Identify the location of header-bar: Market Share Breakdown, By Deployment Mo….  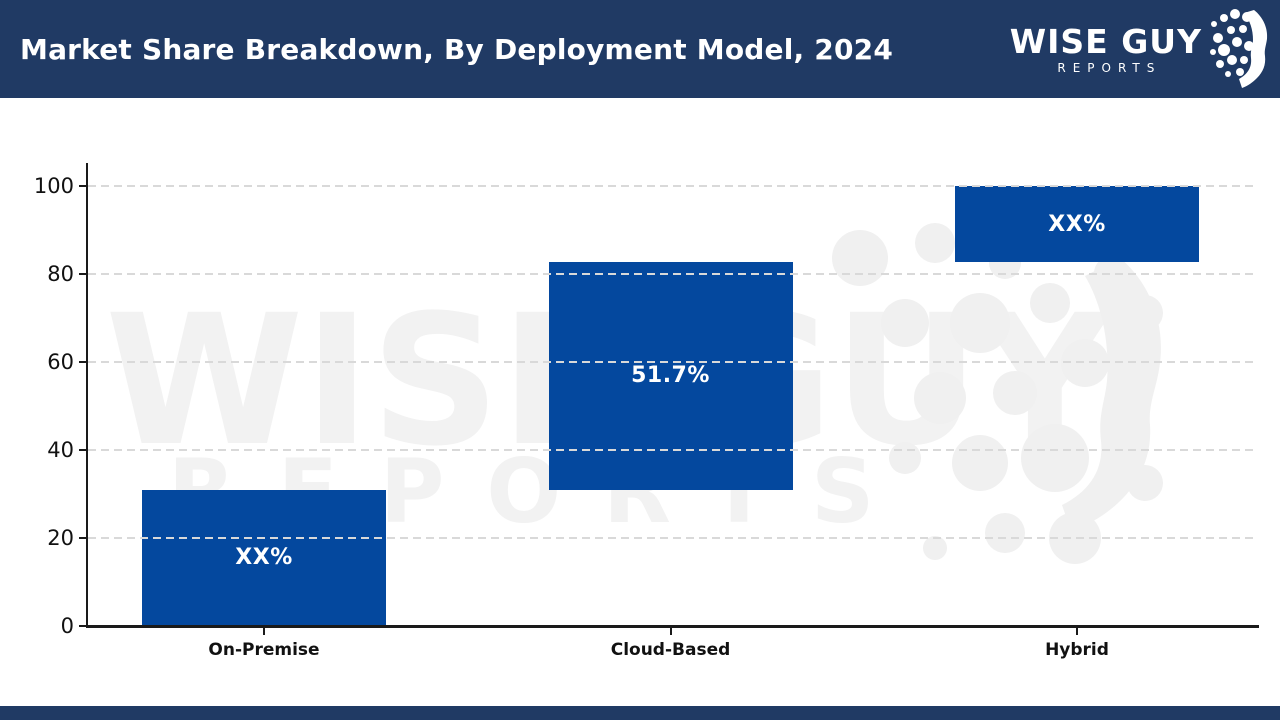
(640, 49).